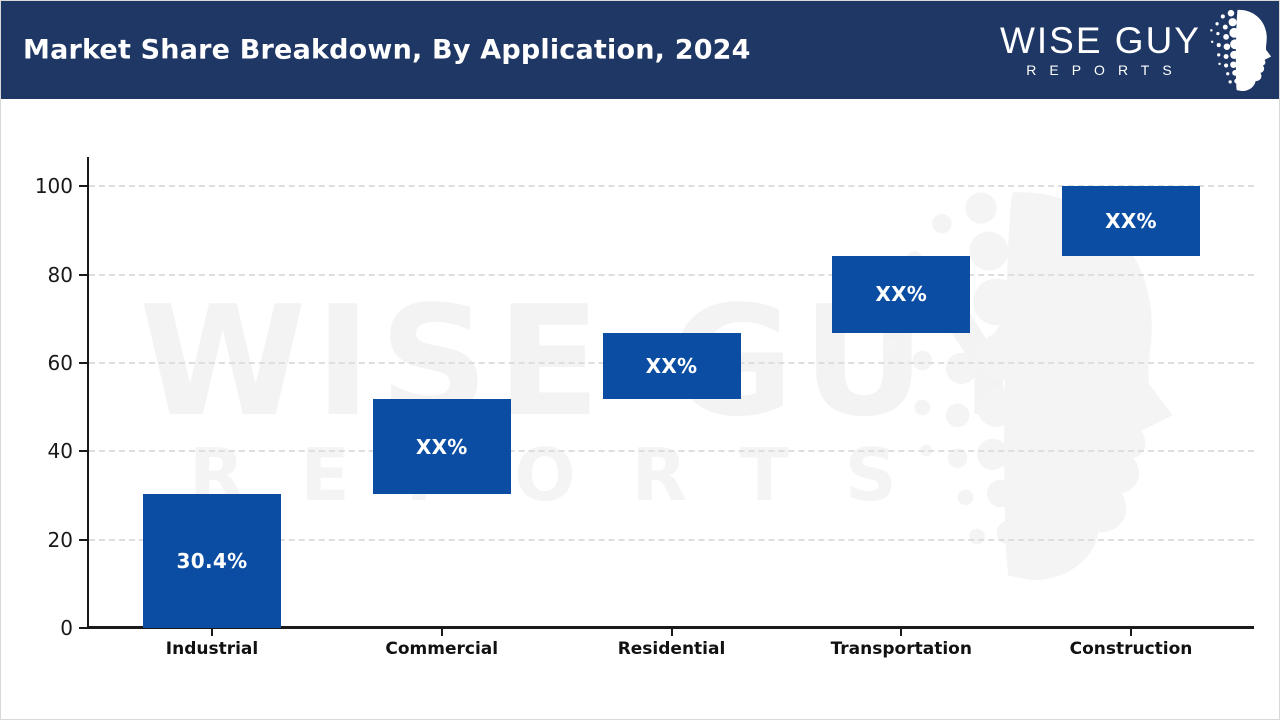  What do you see at coordinates (901, 649) in the screenshot?
I see `x-tick-label-transportation: Transportation` at bounding box center [901, 649].